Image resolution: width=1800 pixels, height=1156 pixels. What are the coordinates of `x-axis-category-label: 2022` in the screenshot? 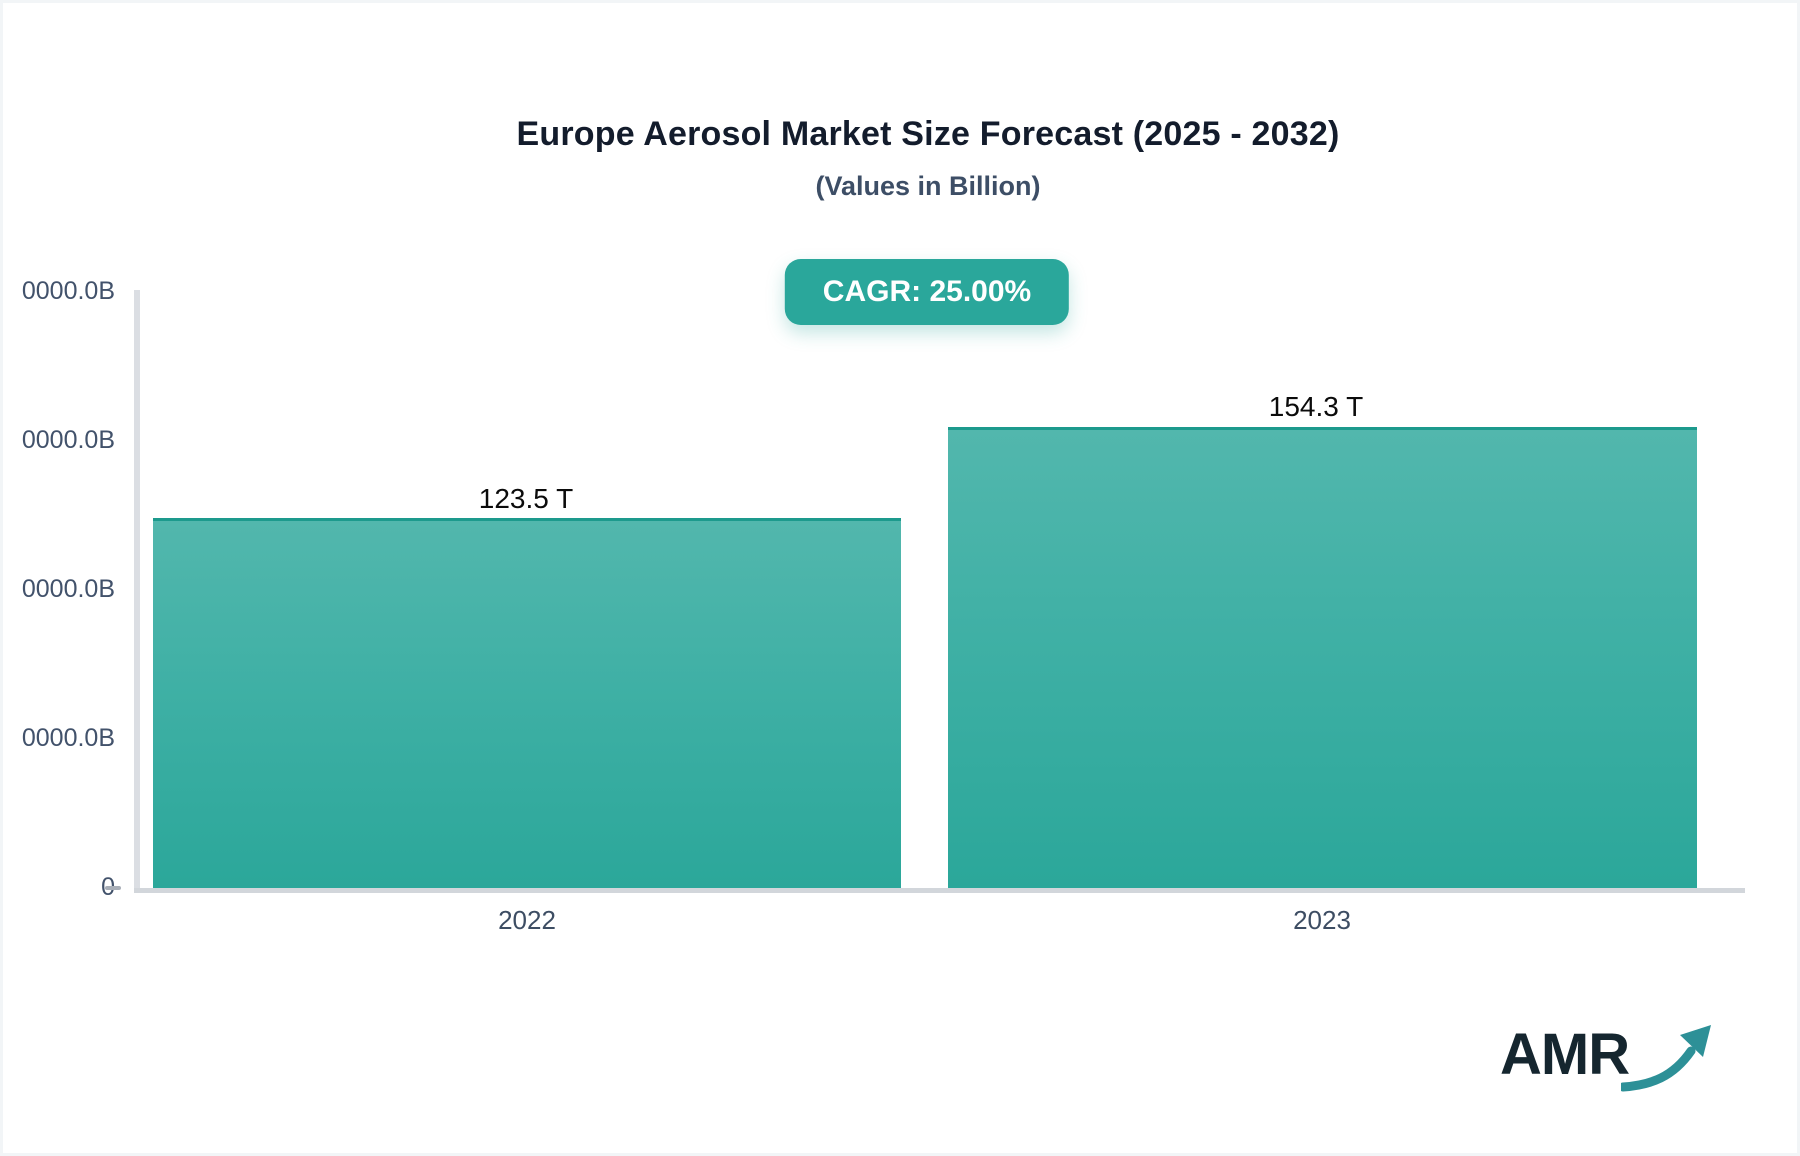 It's located at (527, 920).